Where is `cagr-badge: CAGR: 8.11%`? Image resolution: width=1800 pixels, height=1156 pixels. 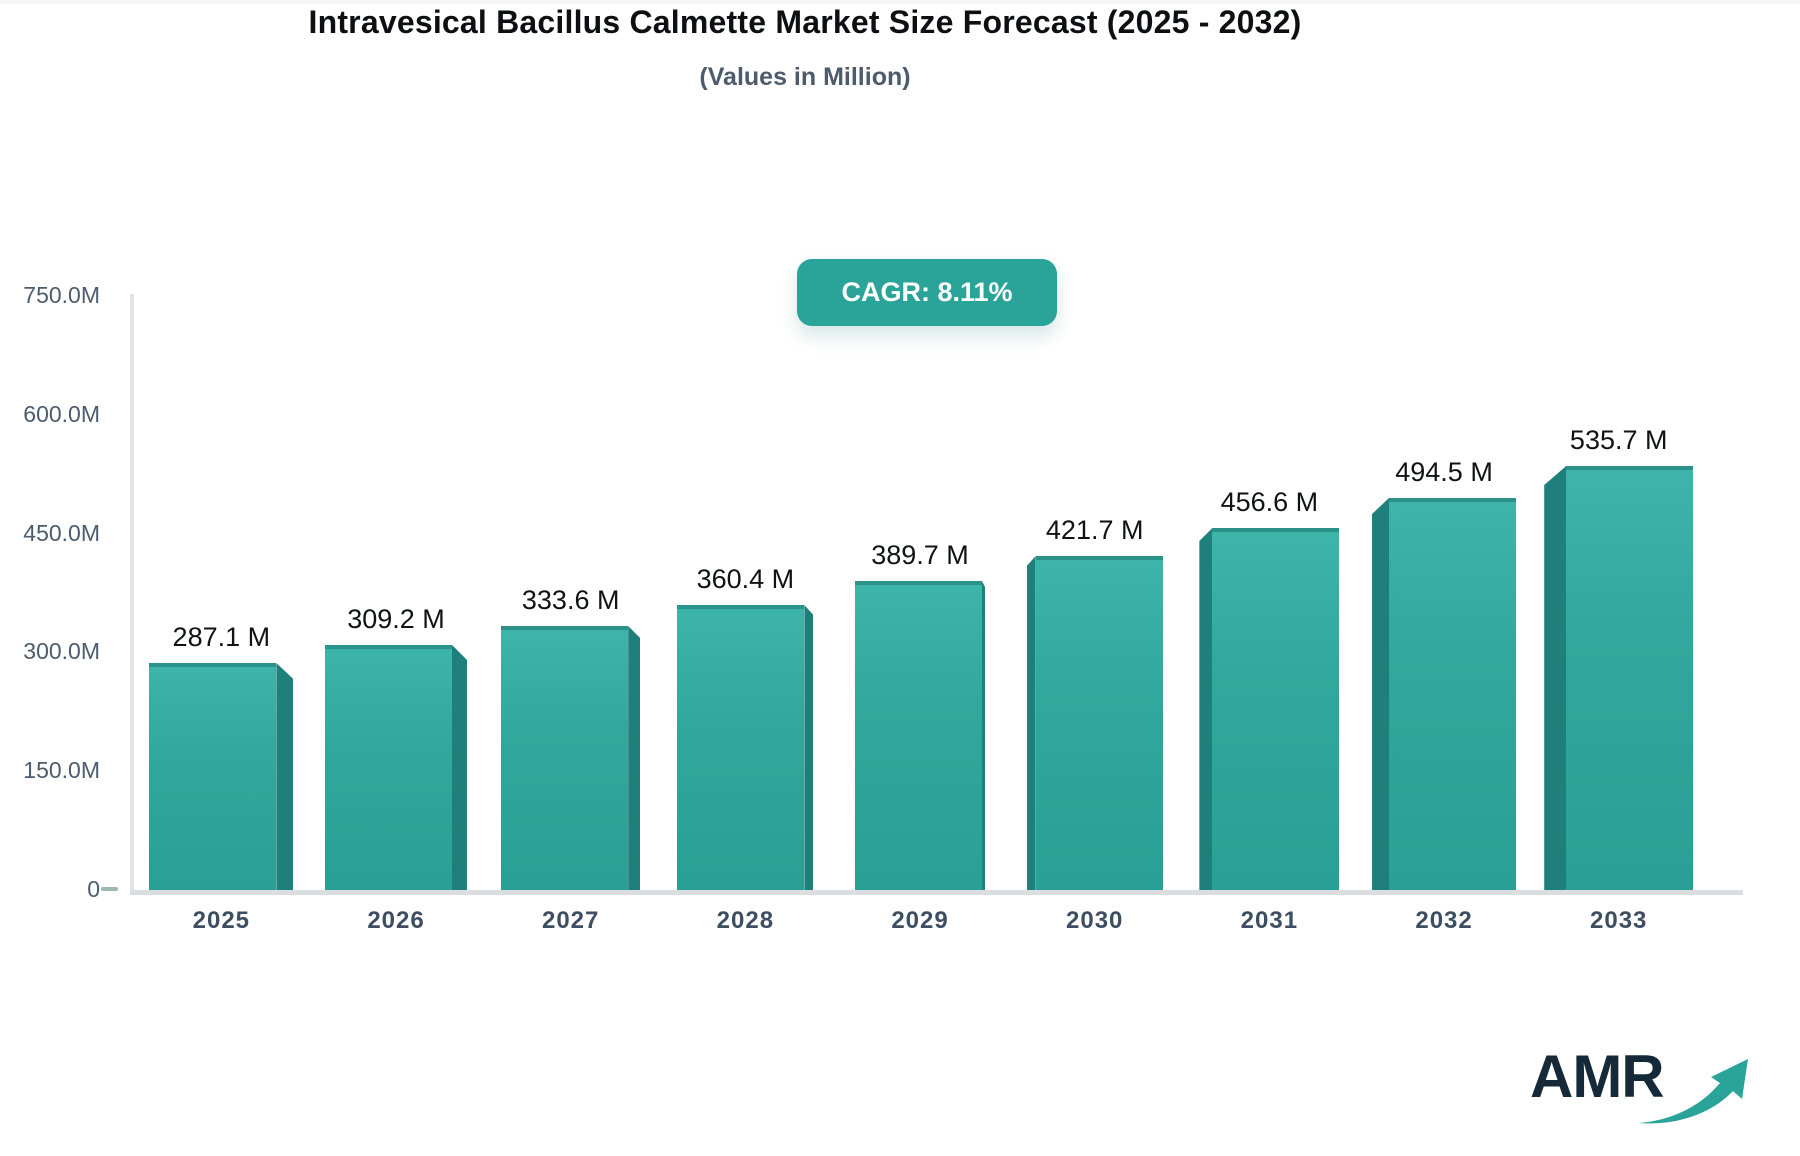
cagr-badge: CAGR: 8.11% is located at coordinates (927, 292).